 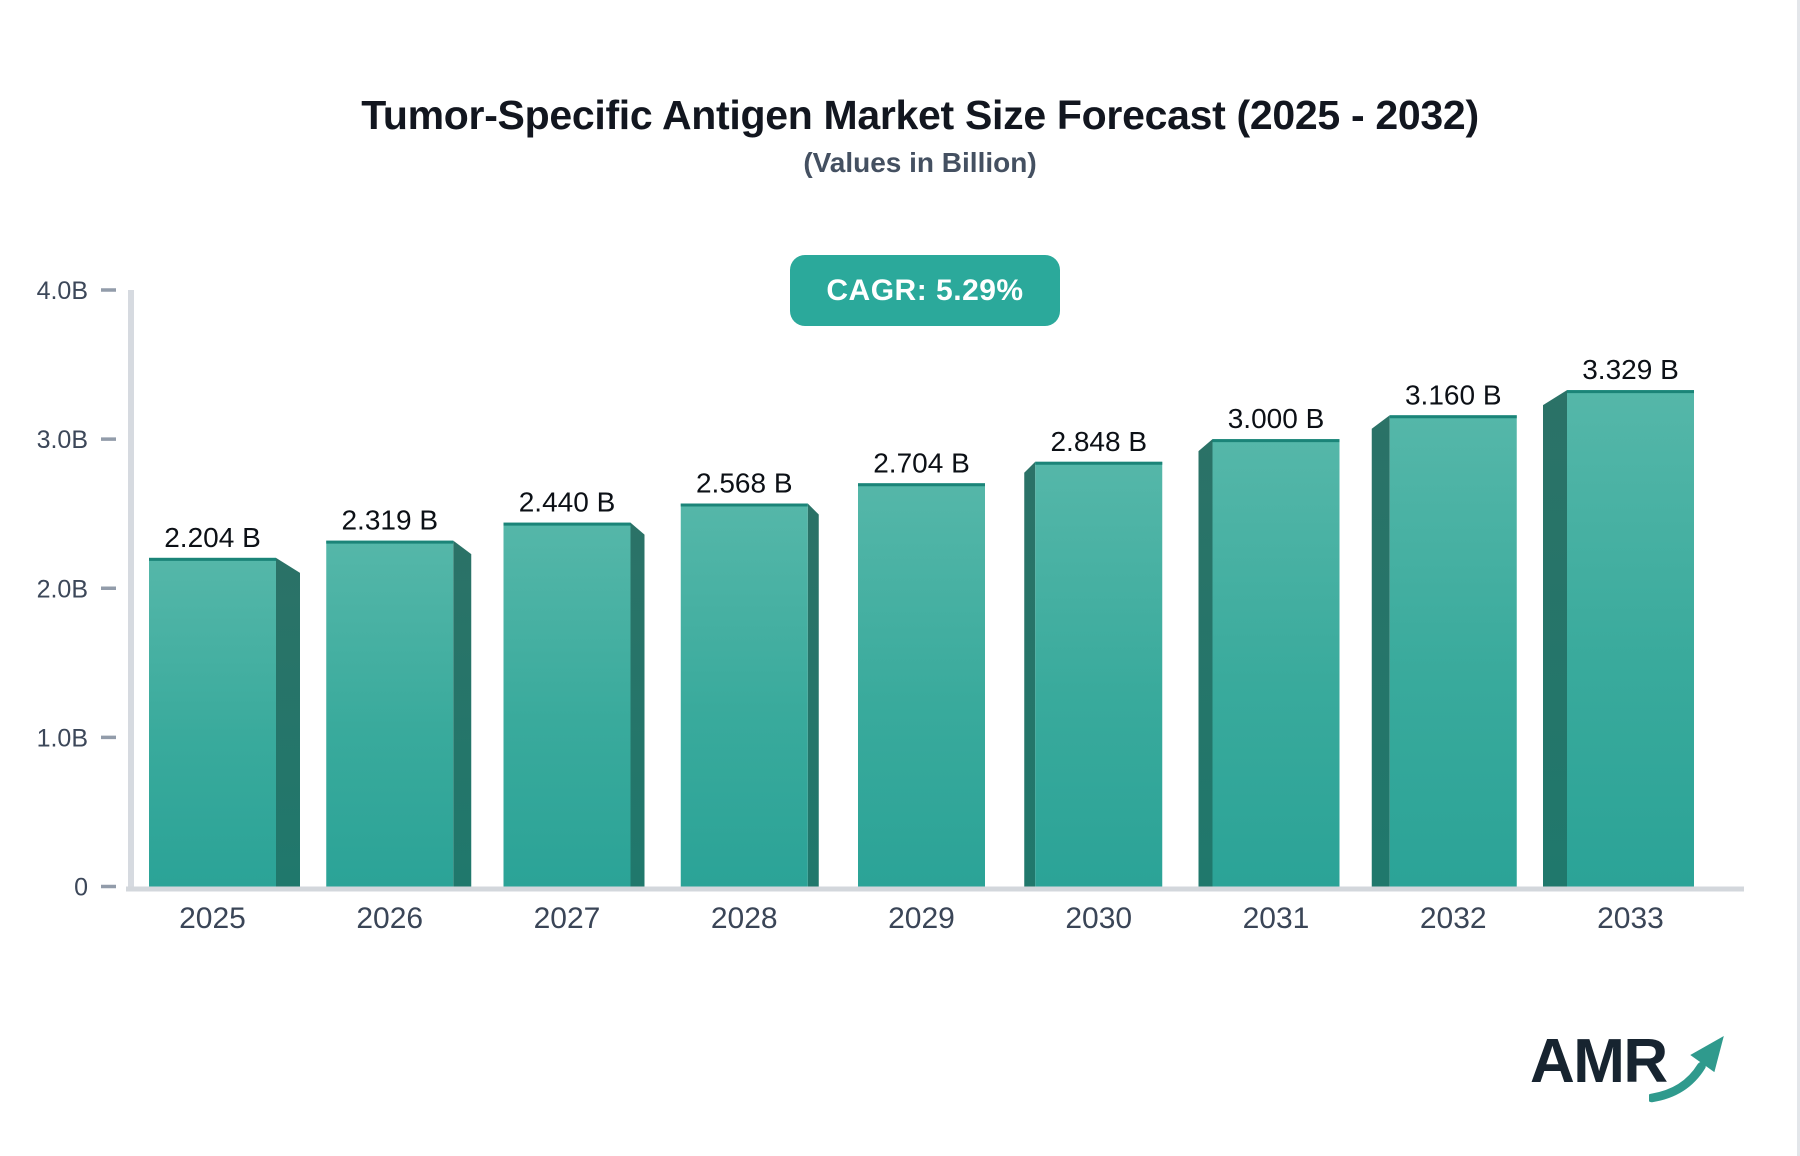 I want to click on y-axis-tick-label: 0, so click(x=81, y=888).